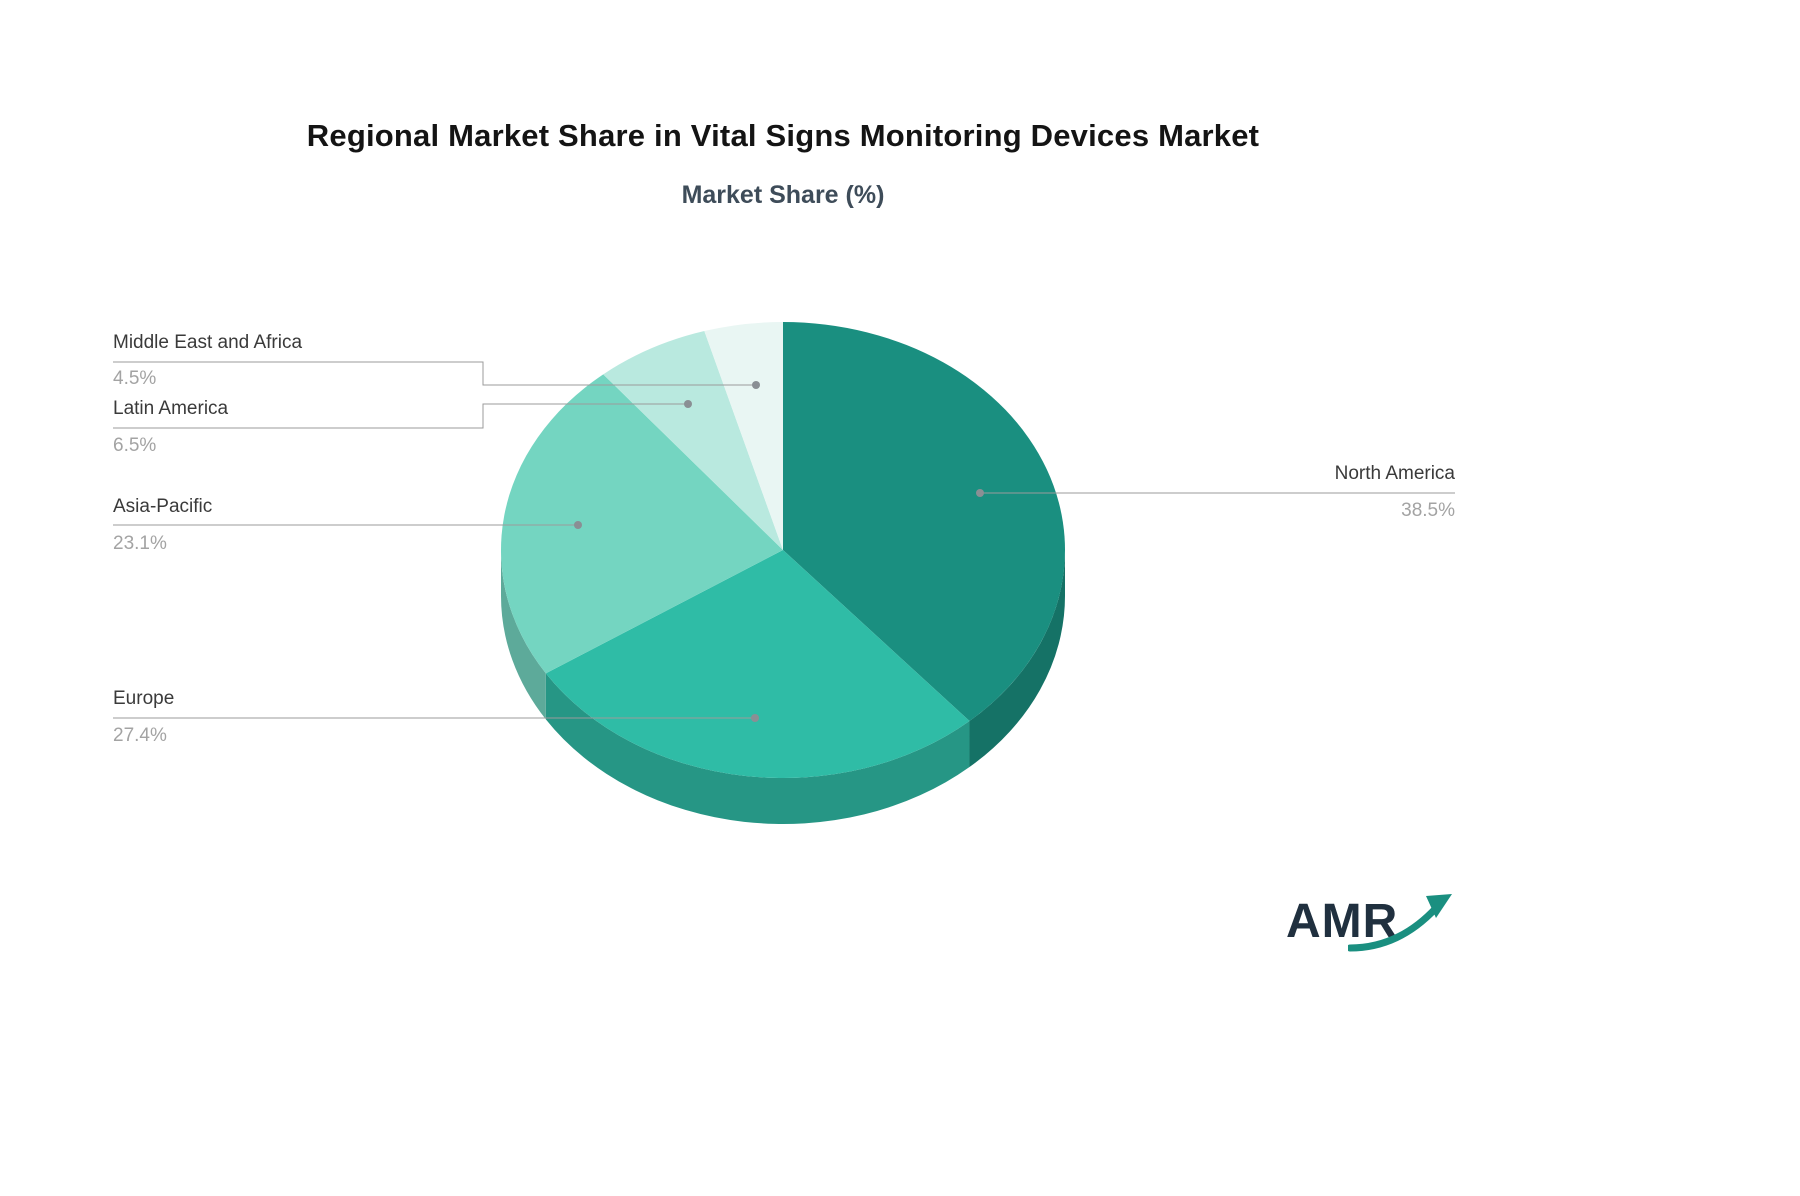 The image size is (1800, 1196). Describe the element at coordinates (688, 404) in the screenshot. I see `leader-dot-latin-america` at that location.